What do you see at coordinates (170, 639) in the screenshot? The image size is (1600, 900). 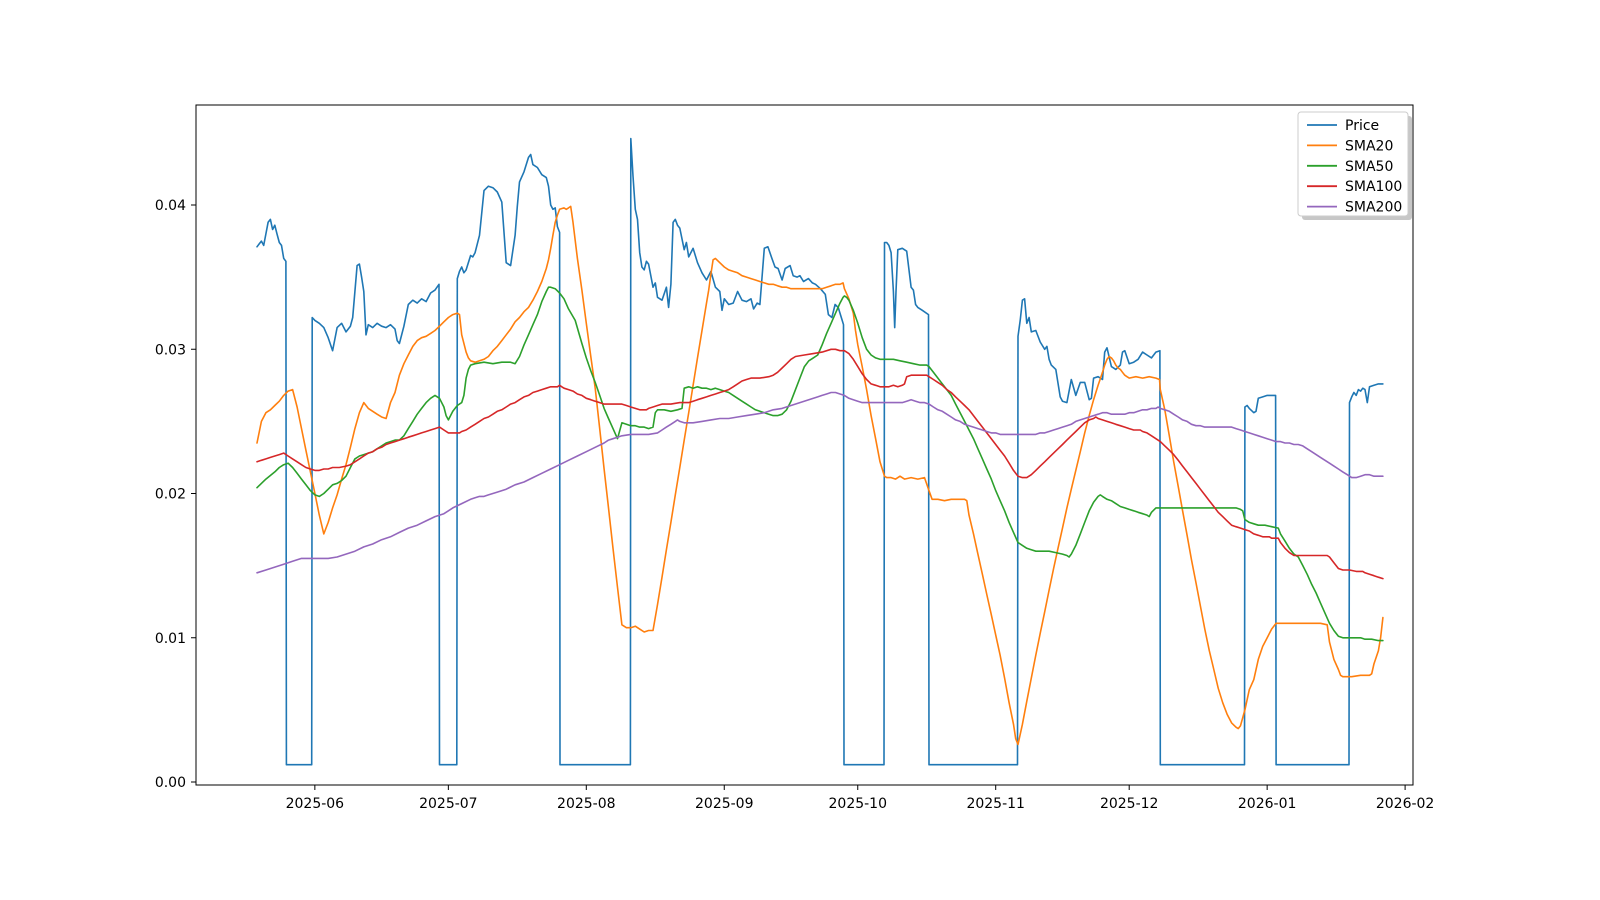 I see `y-tick-label: 0.01` at bounding box center [170, 639].